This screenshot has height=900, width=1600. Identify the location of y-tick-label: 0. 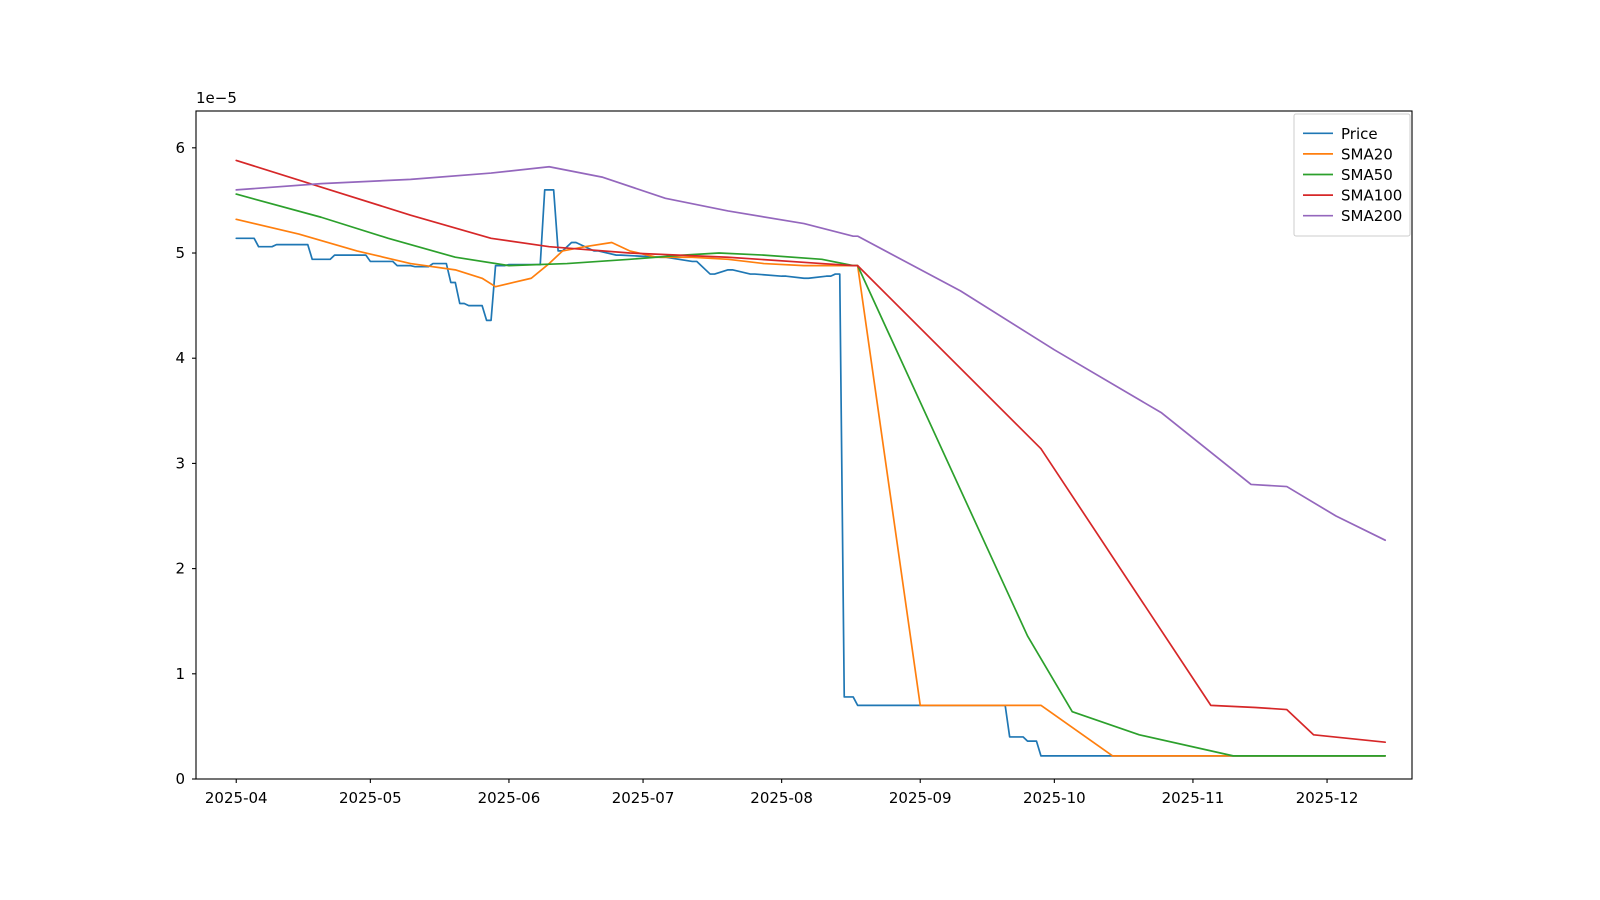
(180, 779).